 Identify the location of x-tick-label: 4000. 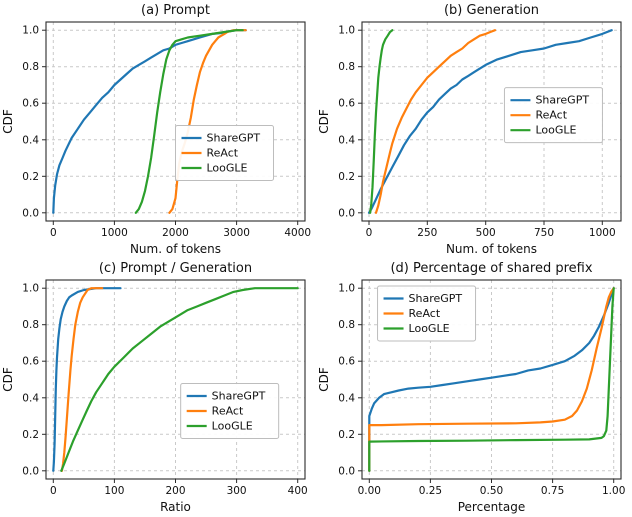
(297, 233).